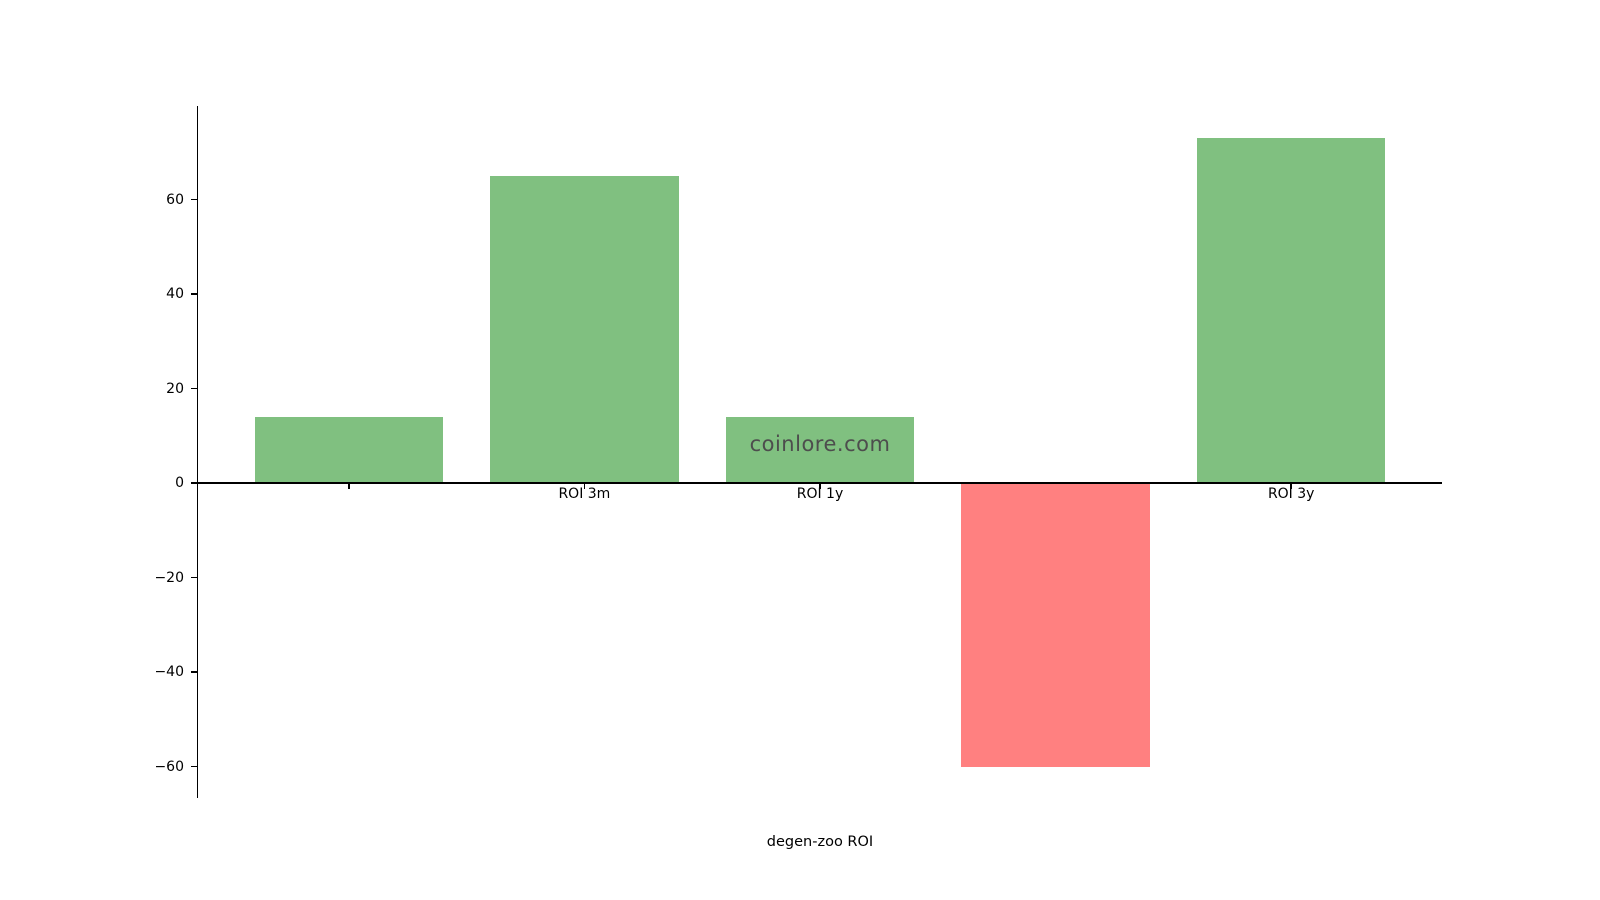 The height and width of the screenshot is (900, 1600). What do you see at coordinates (175, 388) in the screenshot?
I see `y-tick-label: 20` at bounding box center [175, 388].